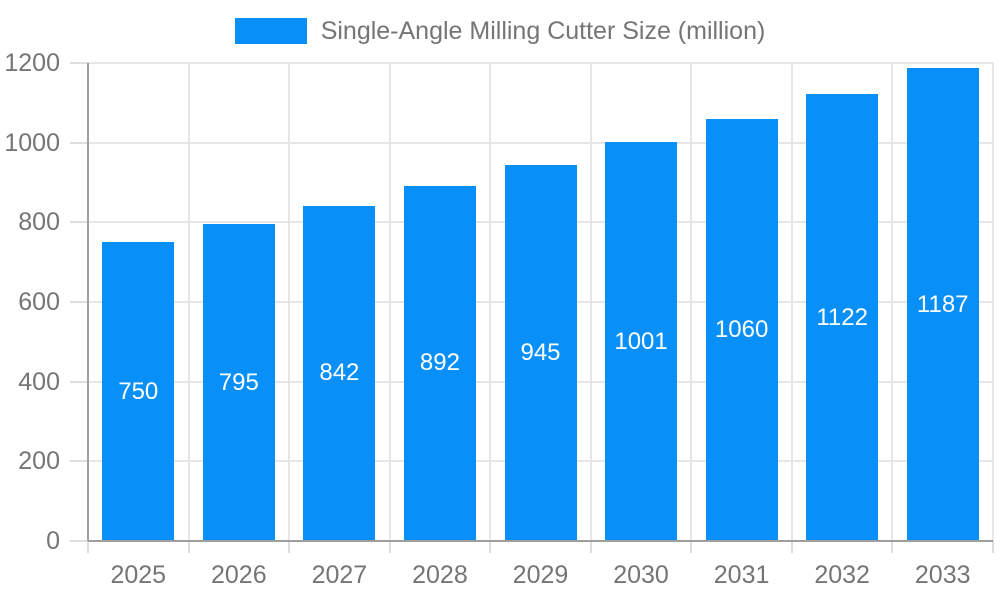 Image resolution: width=1000 pixels, height=600 pixels. I want to click on x-tick-label: 2033, so click(942, 575).